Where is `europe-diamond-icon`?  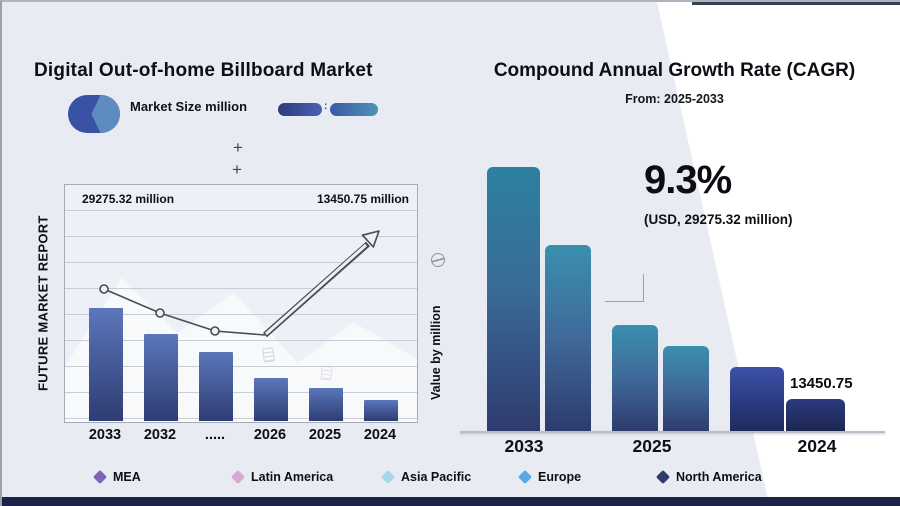
europe-diamond-icon is located at coordinates (525, 477).